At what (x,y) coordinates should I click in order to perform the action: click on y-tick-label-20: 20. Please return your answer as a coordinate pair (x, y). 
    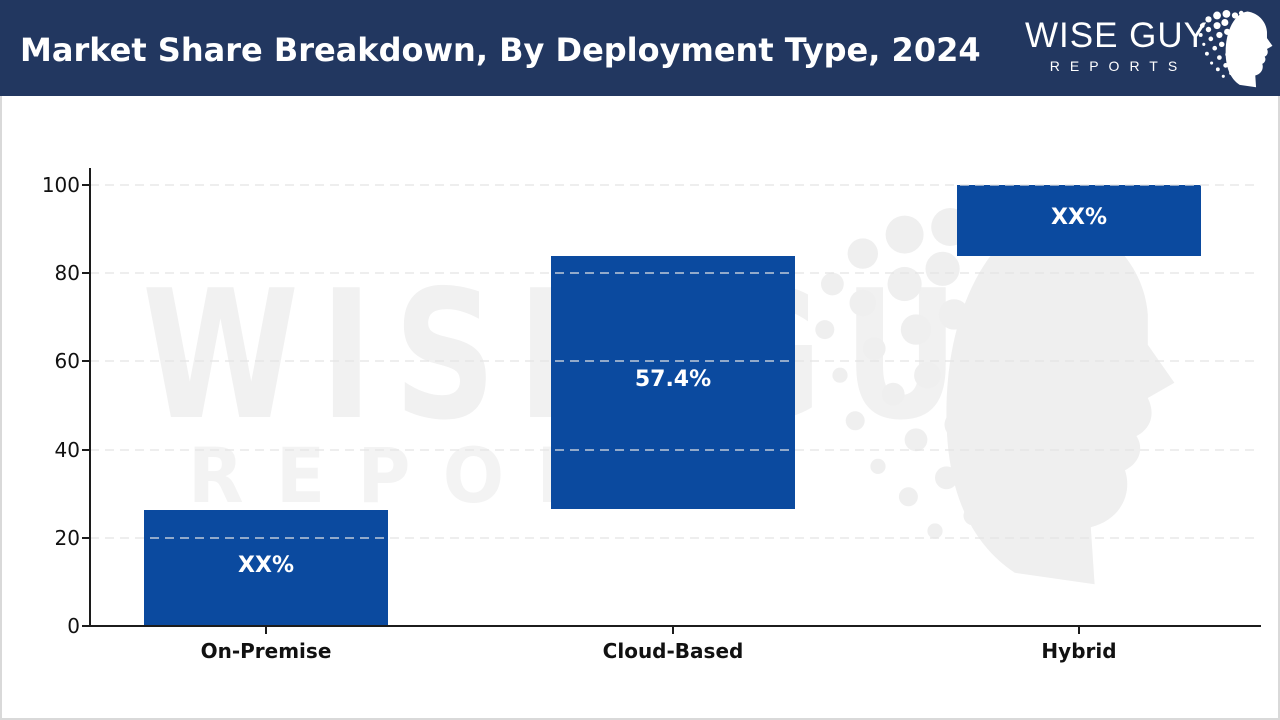
    Looking at the image, I should click on (67, 537).